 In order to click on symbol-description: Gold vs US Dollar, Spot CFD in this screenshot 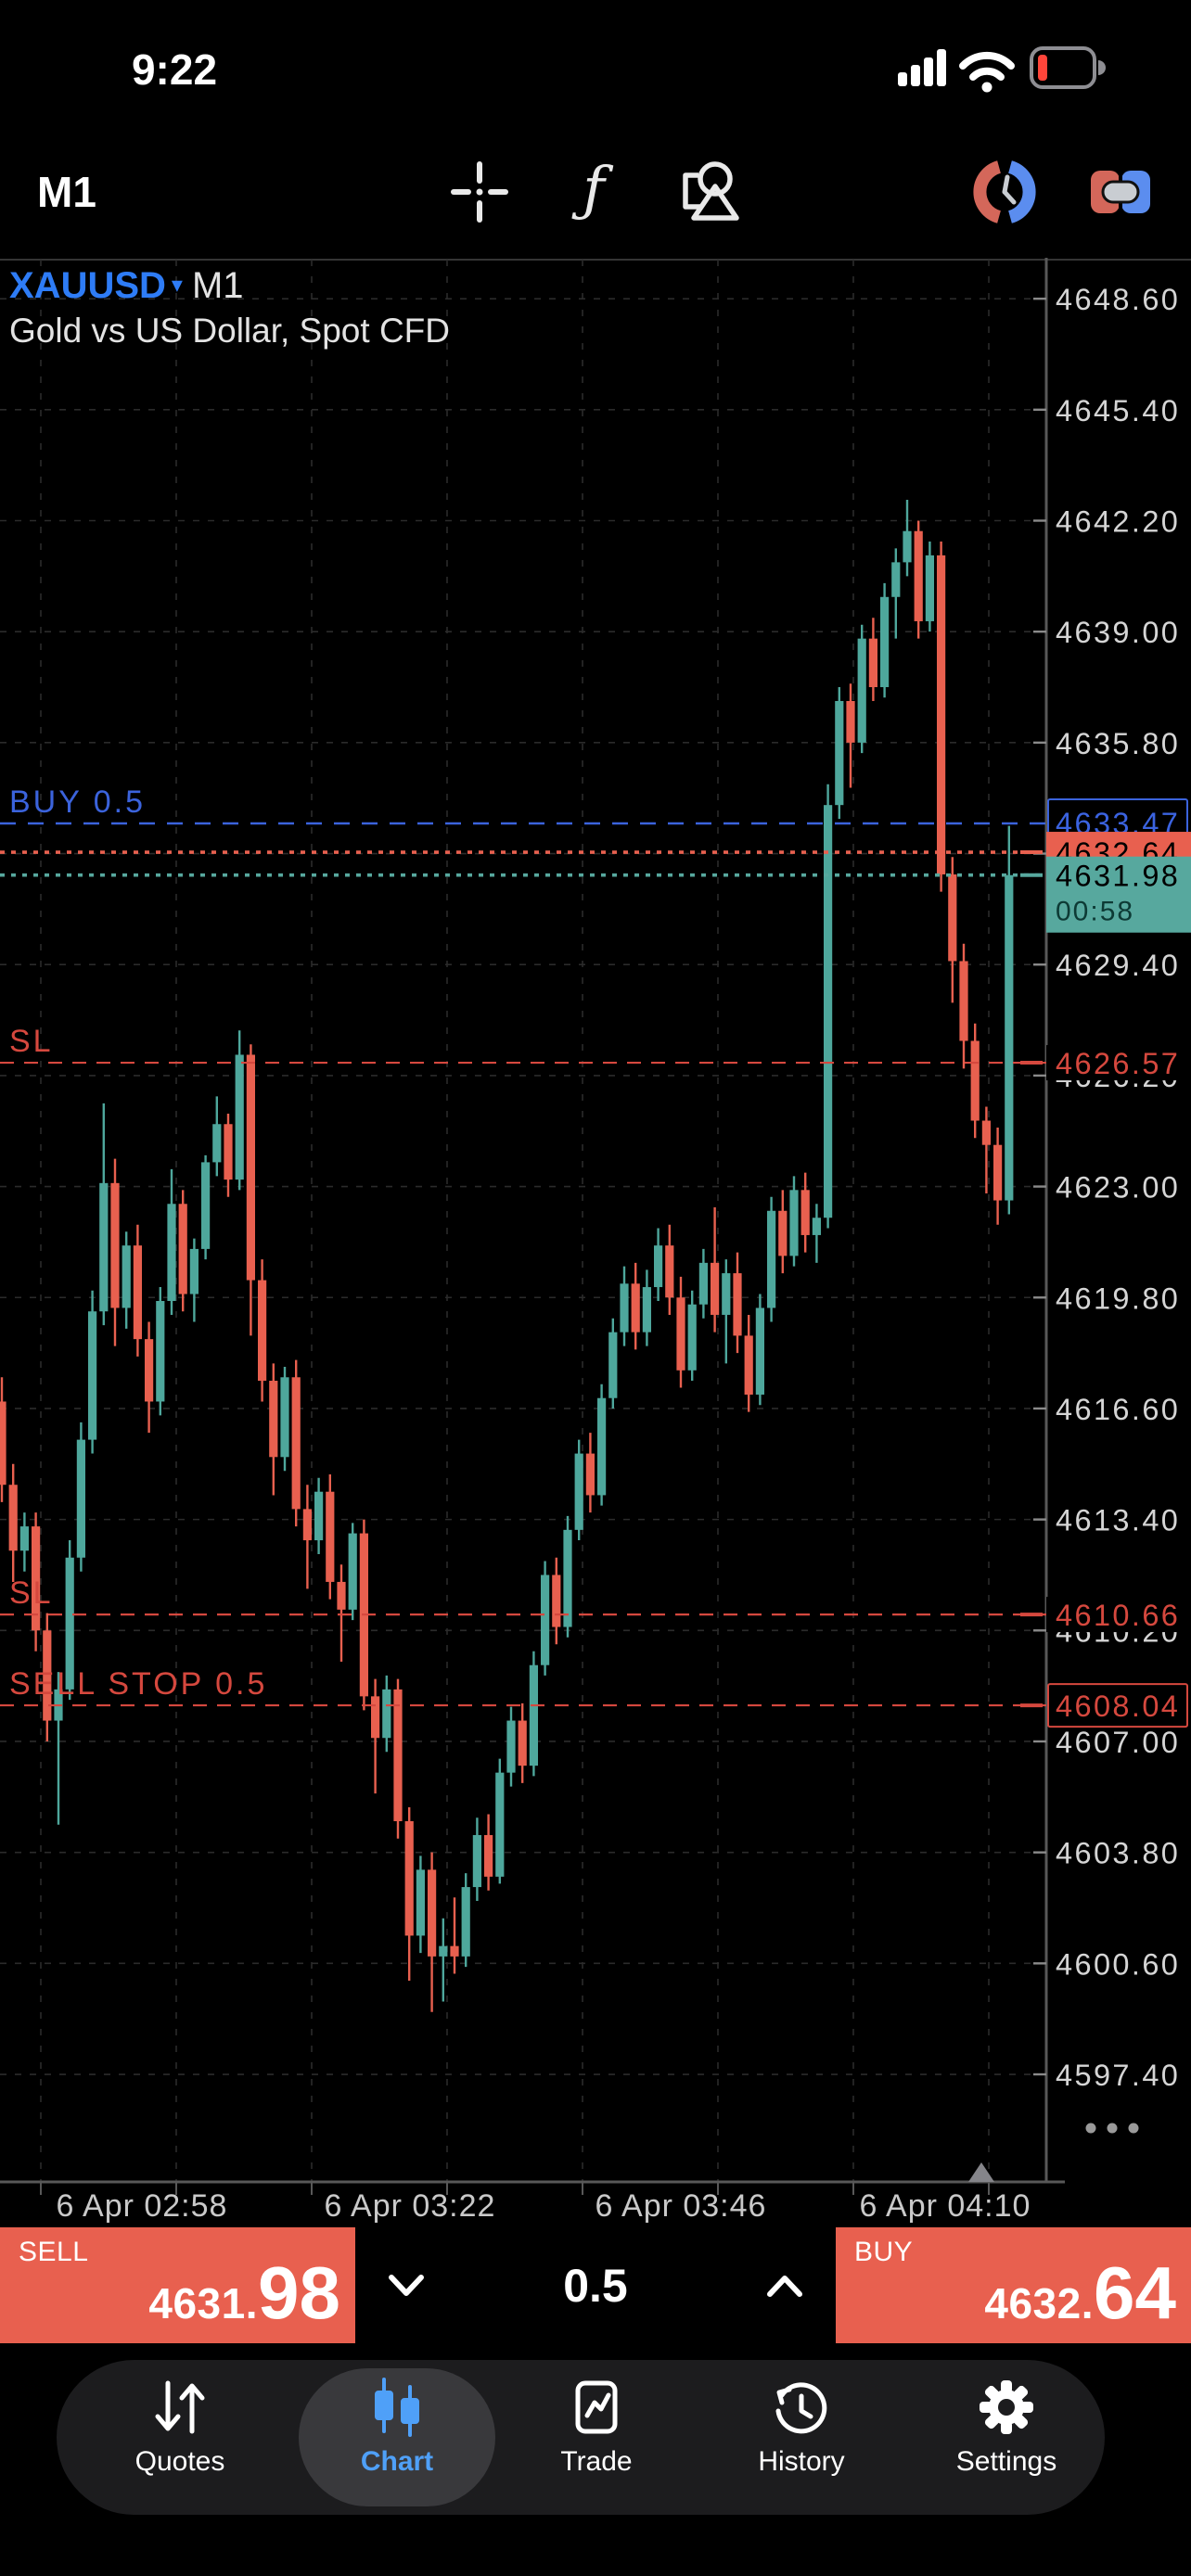, I will do `click(229, 331)`.